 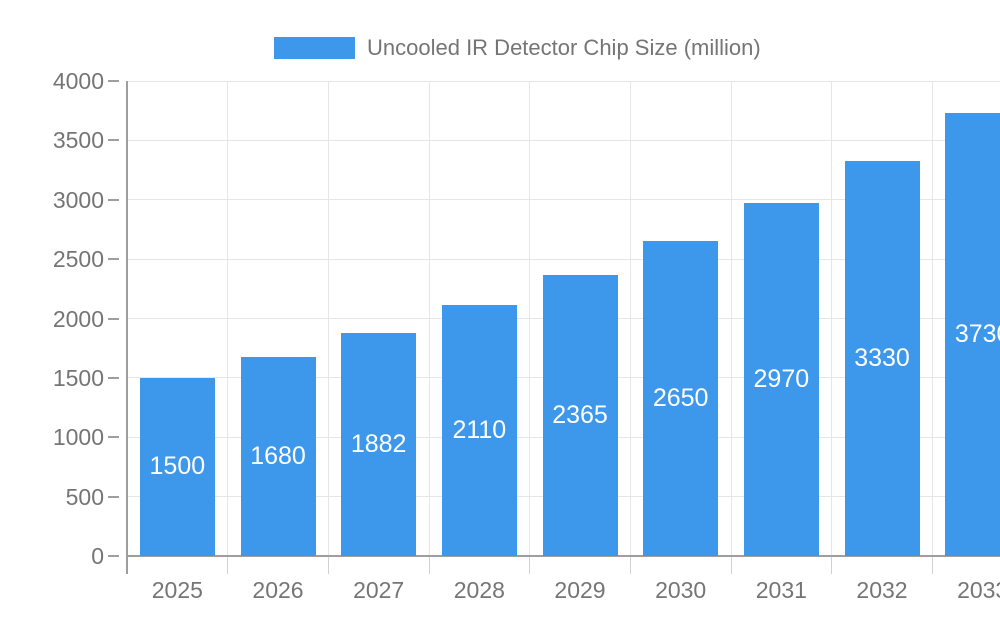 I want to click on bar-value-label: 2110, so click(x=479, y=430).